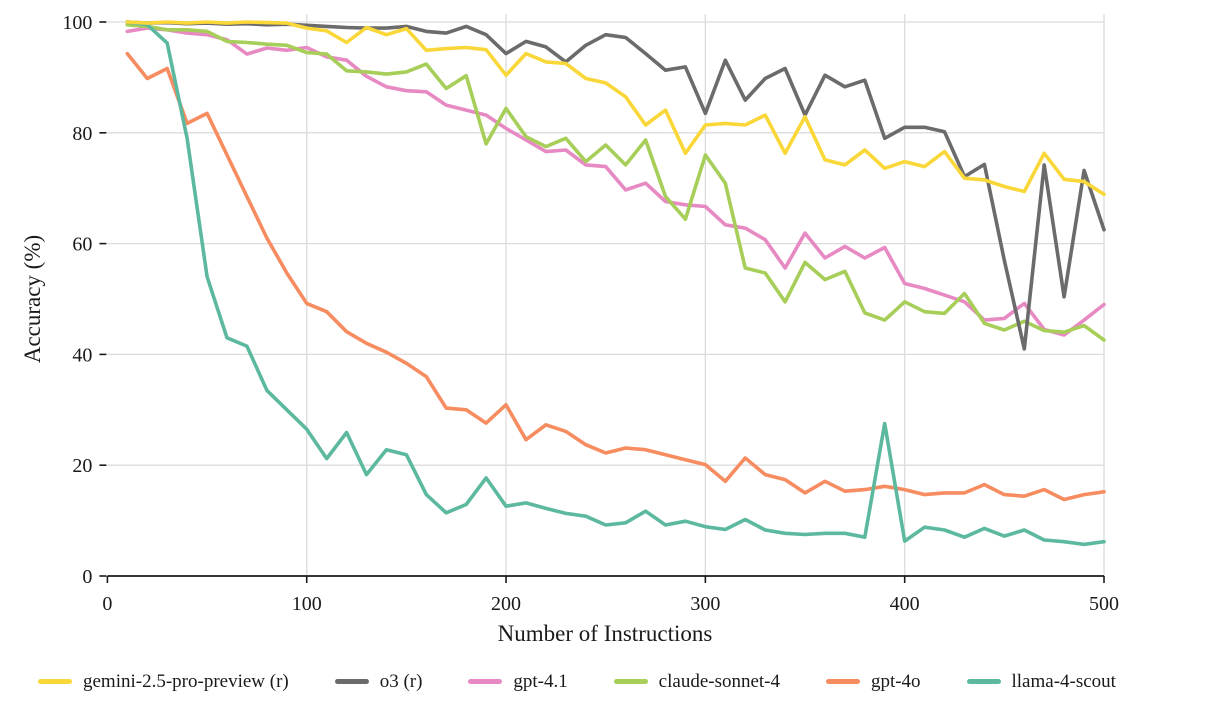  Describe the element at coordinates (107, 604) in the screenshot. I see `x-tick-label-0: 0` at that location.